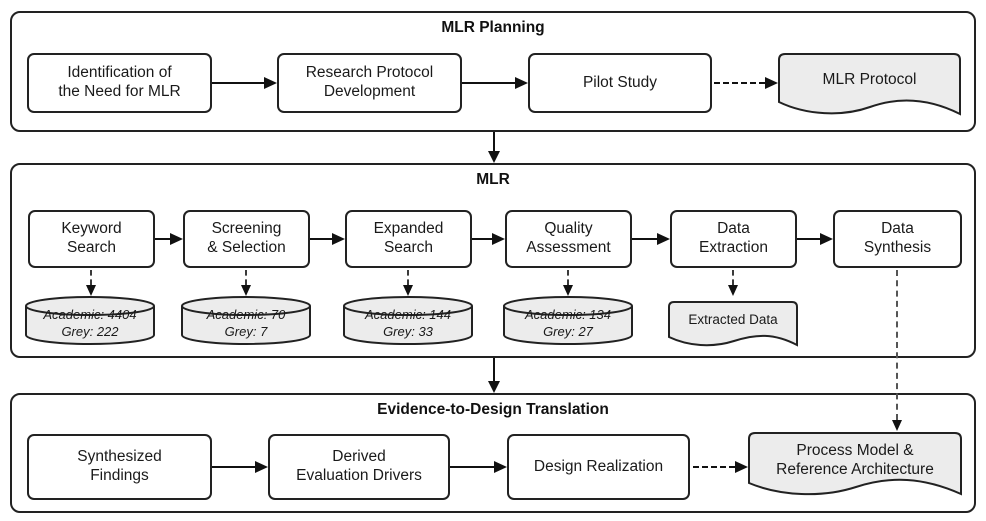 This screenshot has height=521, width=986. Describe the element at coordinates (494, 147) in the screenshot. I see `arrow-planning-to-mlr` at that location.